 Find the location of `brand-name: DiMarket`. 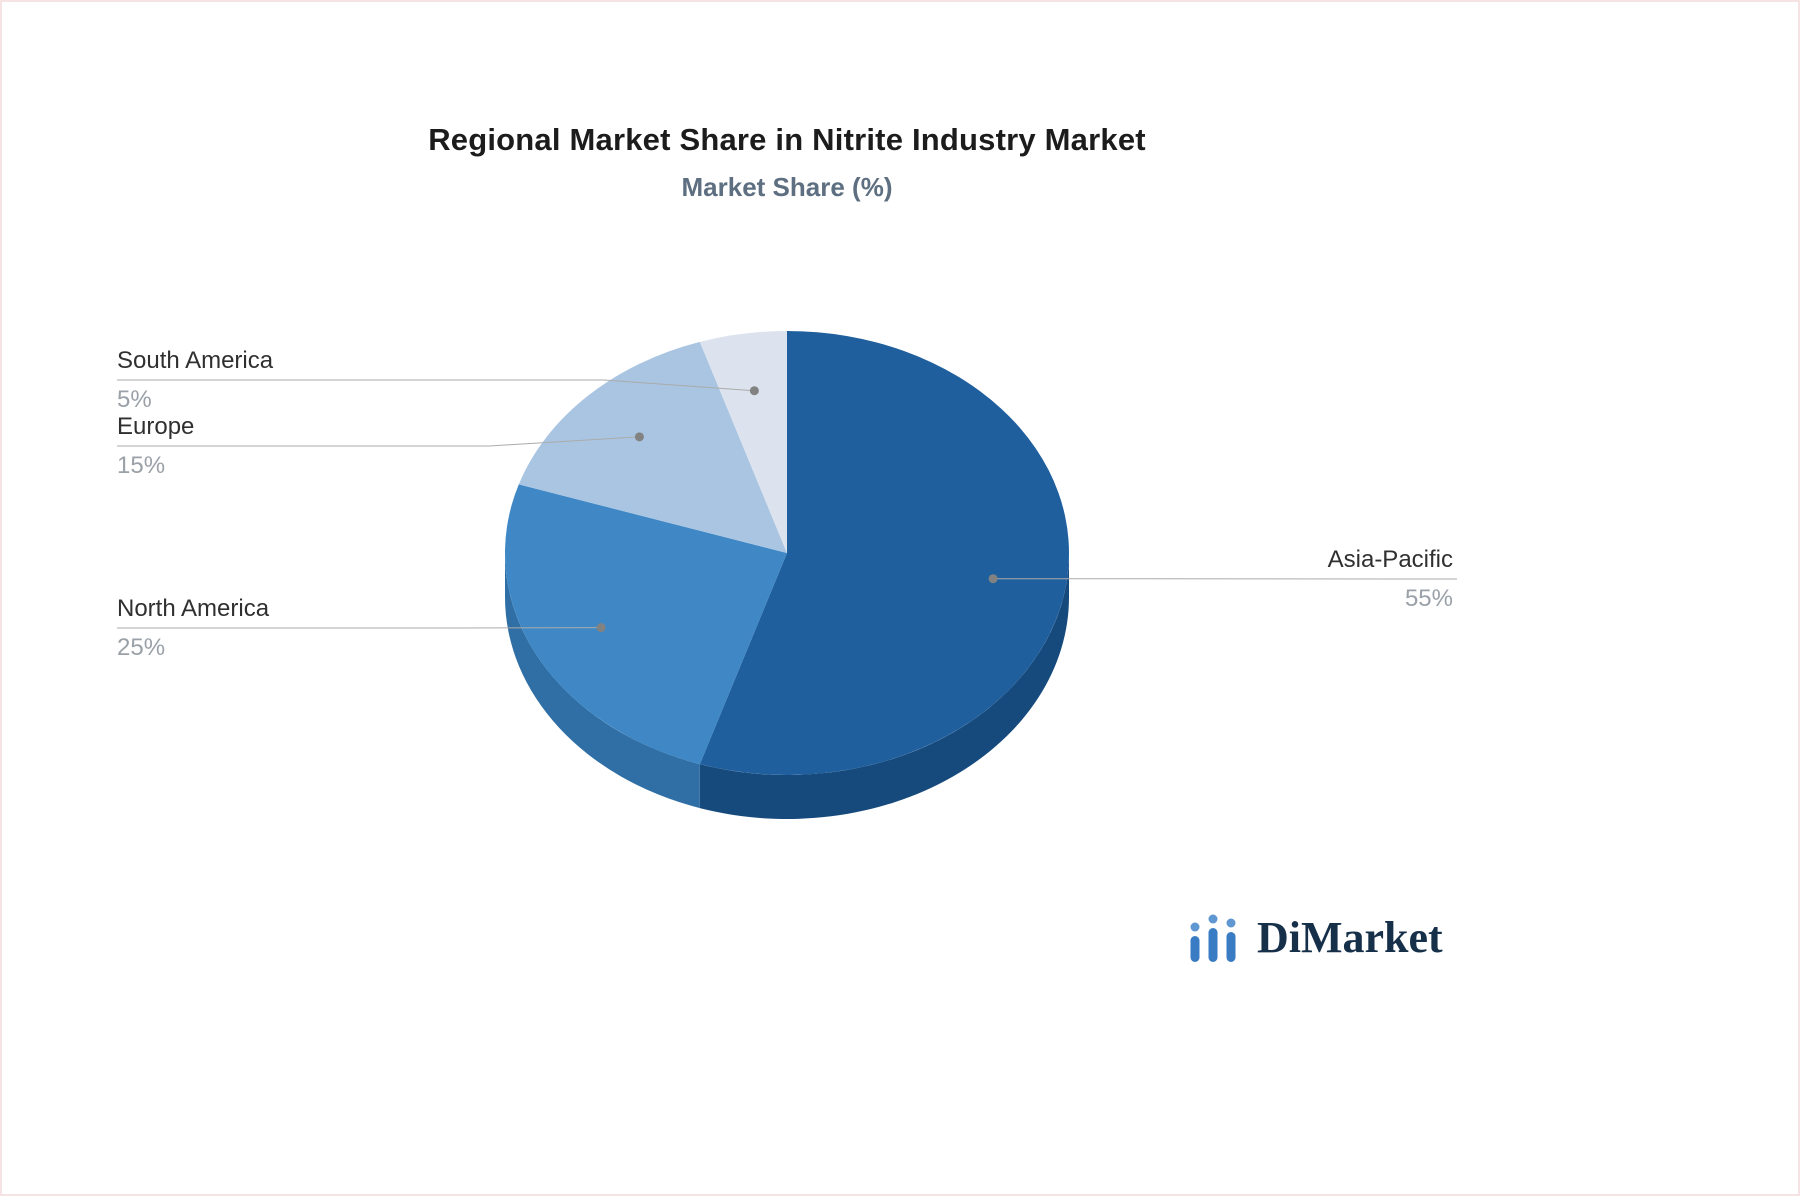

brand-name: DiMarket is located at coordinates (1350, 938).